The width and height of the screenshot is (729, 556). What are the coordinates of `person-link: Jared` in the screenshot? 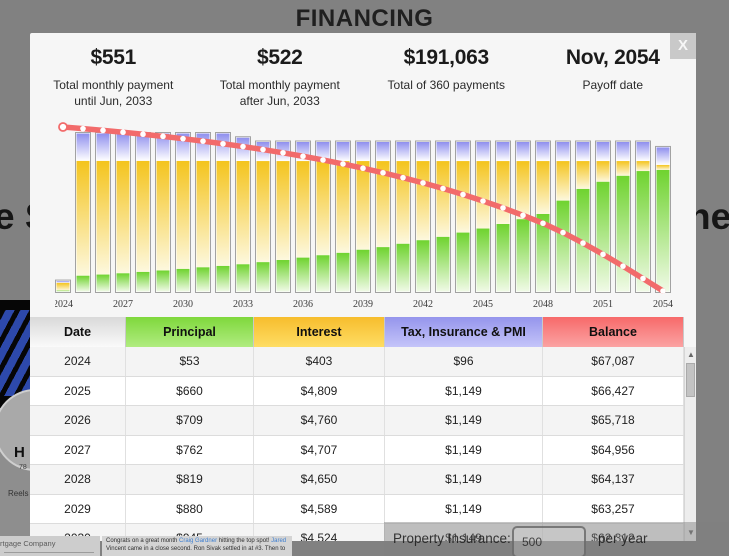 It's located at (279, 541).